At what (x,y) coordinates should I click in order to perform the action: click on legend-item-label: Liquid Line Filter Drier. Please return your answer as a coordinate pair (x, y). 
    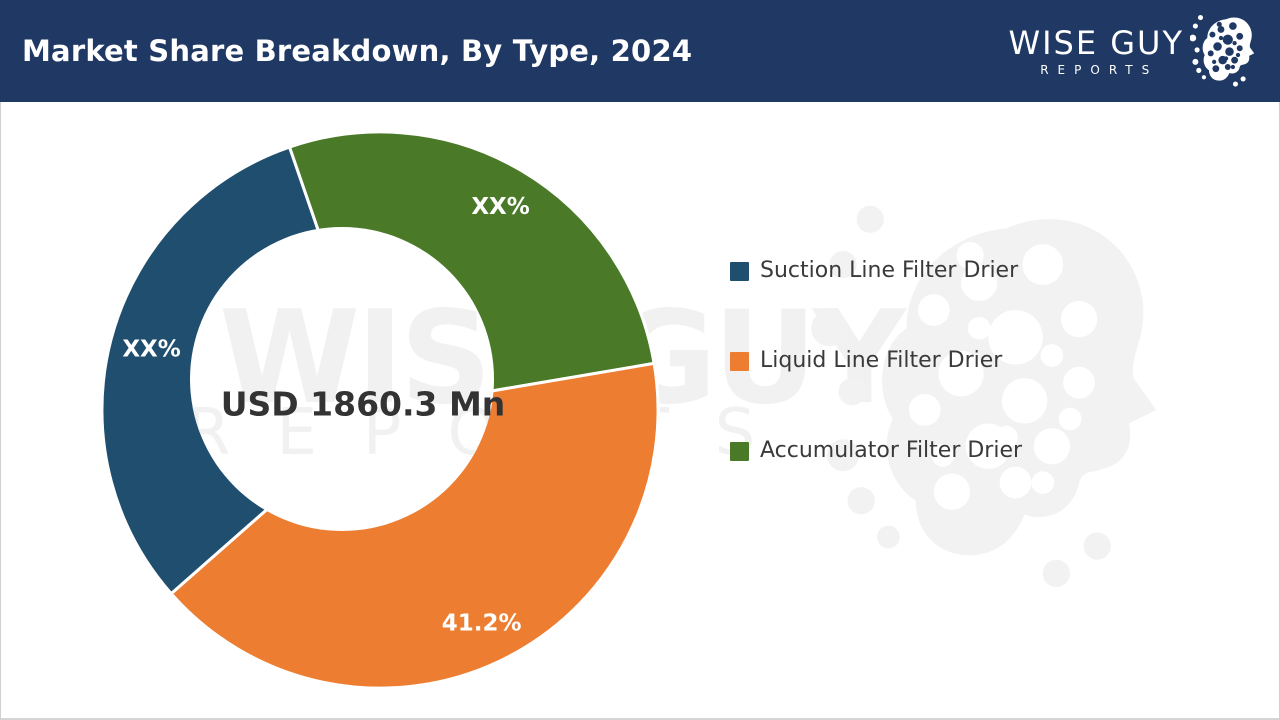
    Looking at the image, I should click on (881, 360).